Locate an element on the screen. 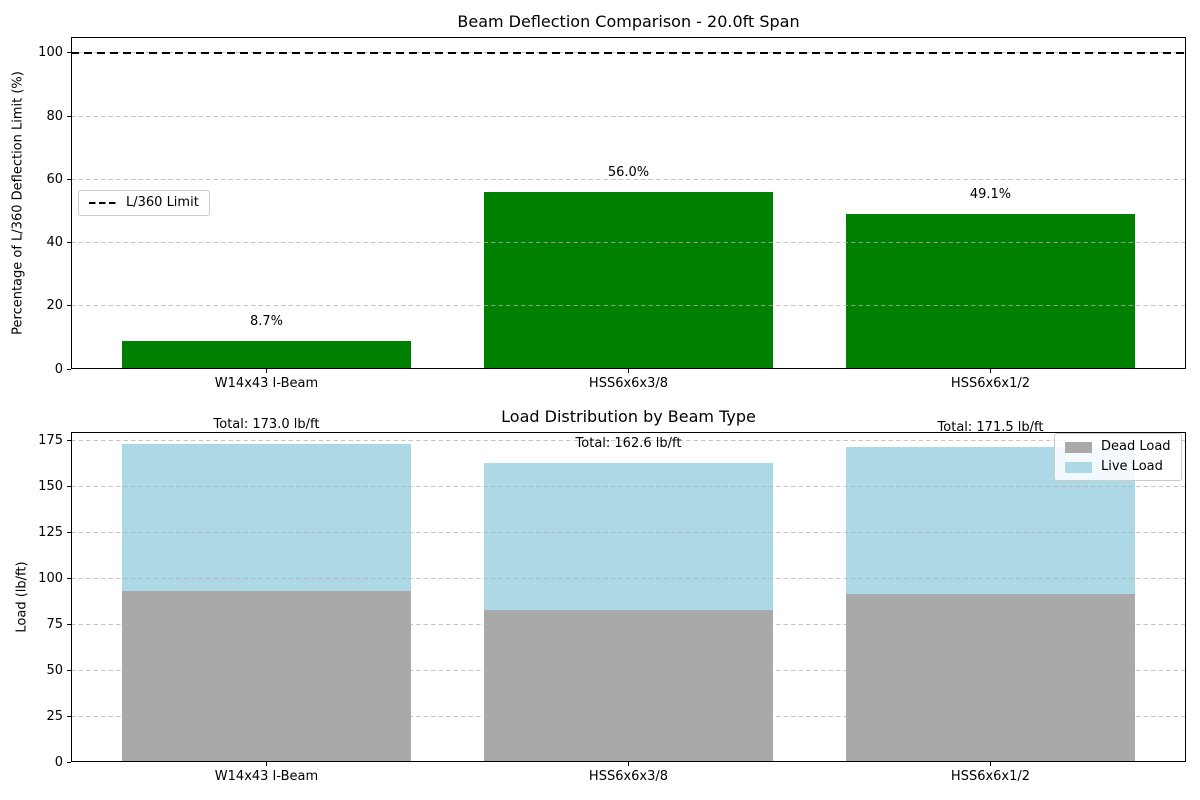 This screenshot has width=1200, height=800. y-tick-label: 50 is located at coordinates (54, 670).